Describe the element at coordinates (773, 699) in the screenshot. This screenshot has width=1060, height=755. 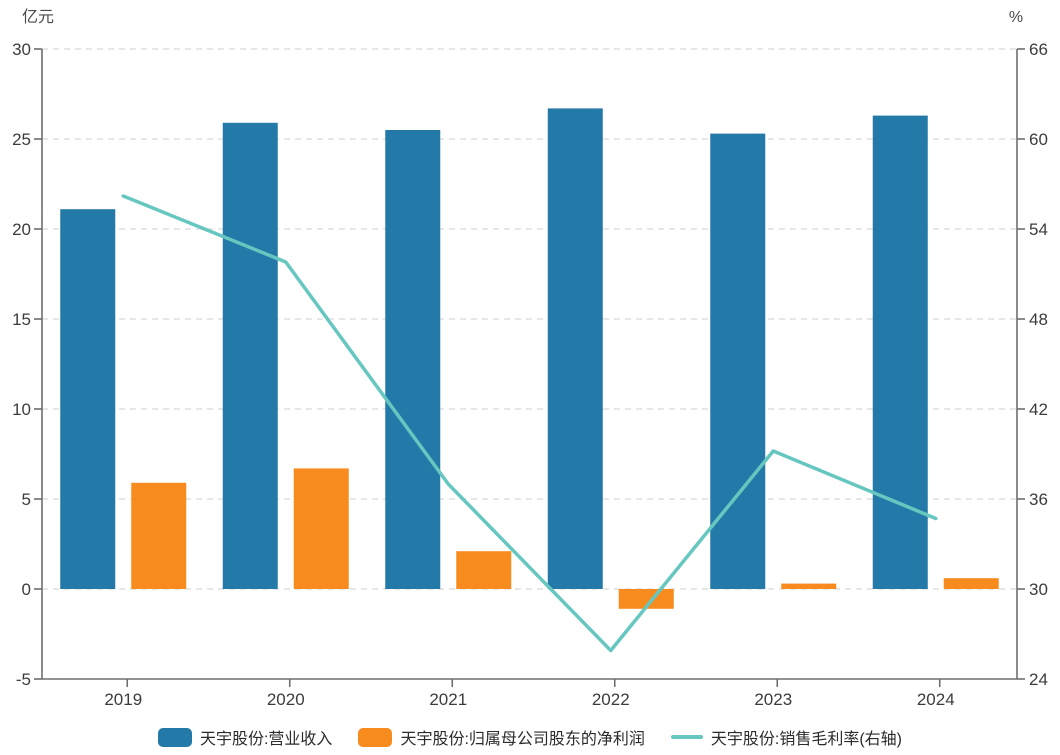
I see `x-axis-category-label: 2023` at that location.